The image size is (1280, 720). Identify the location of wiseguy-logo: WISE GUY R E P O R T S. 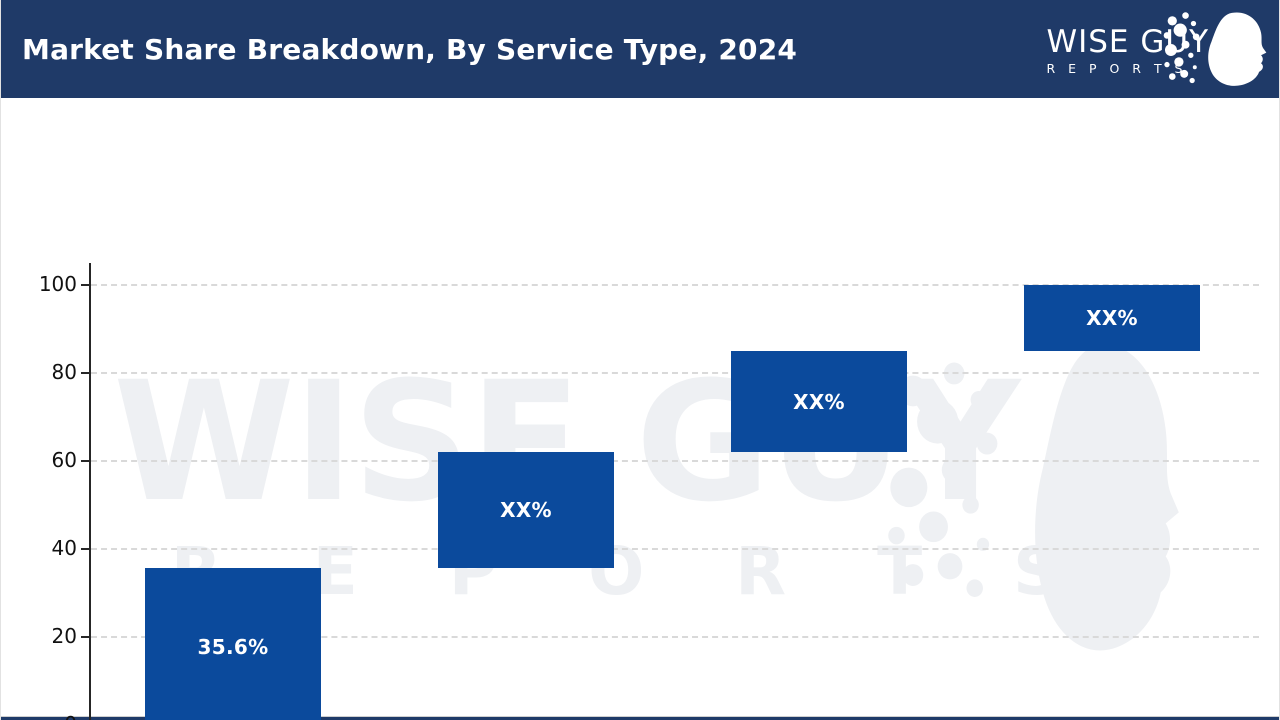
(1157, 50).